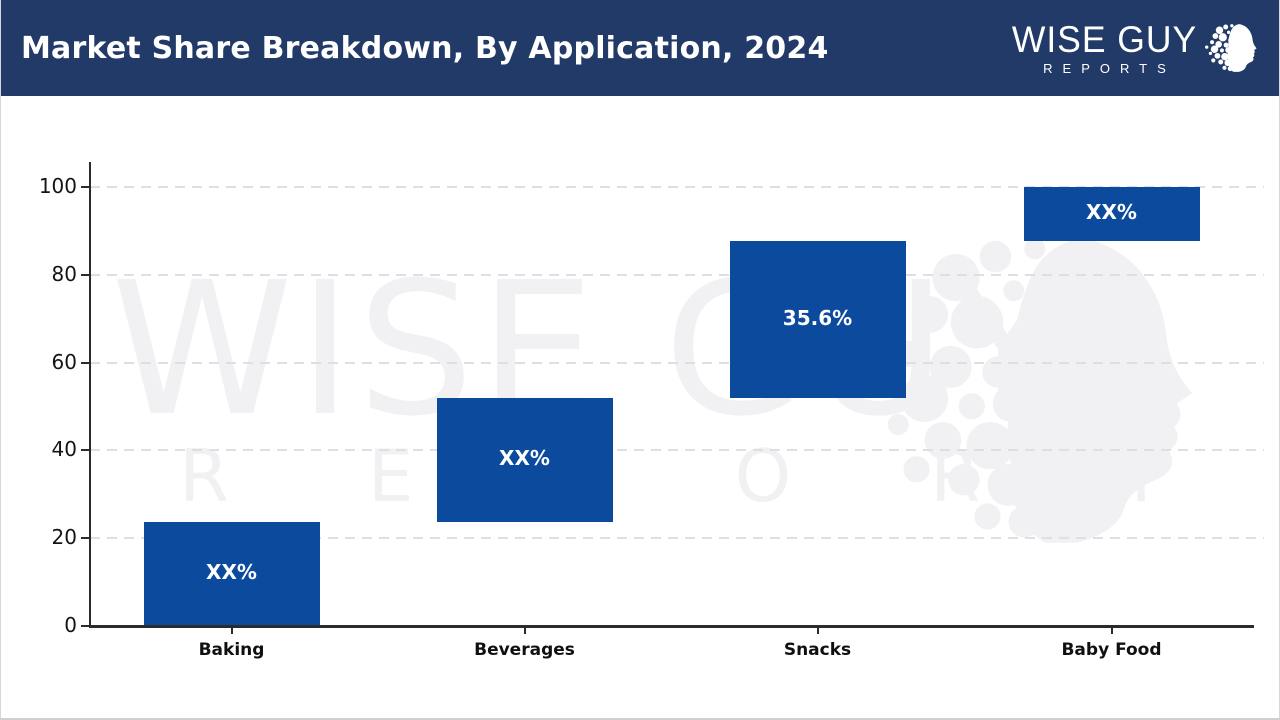  What do you see at coordinates (524, 650) in the screenshot?
I see `x-category-label: Beverages` at bounding box center [524, 650].